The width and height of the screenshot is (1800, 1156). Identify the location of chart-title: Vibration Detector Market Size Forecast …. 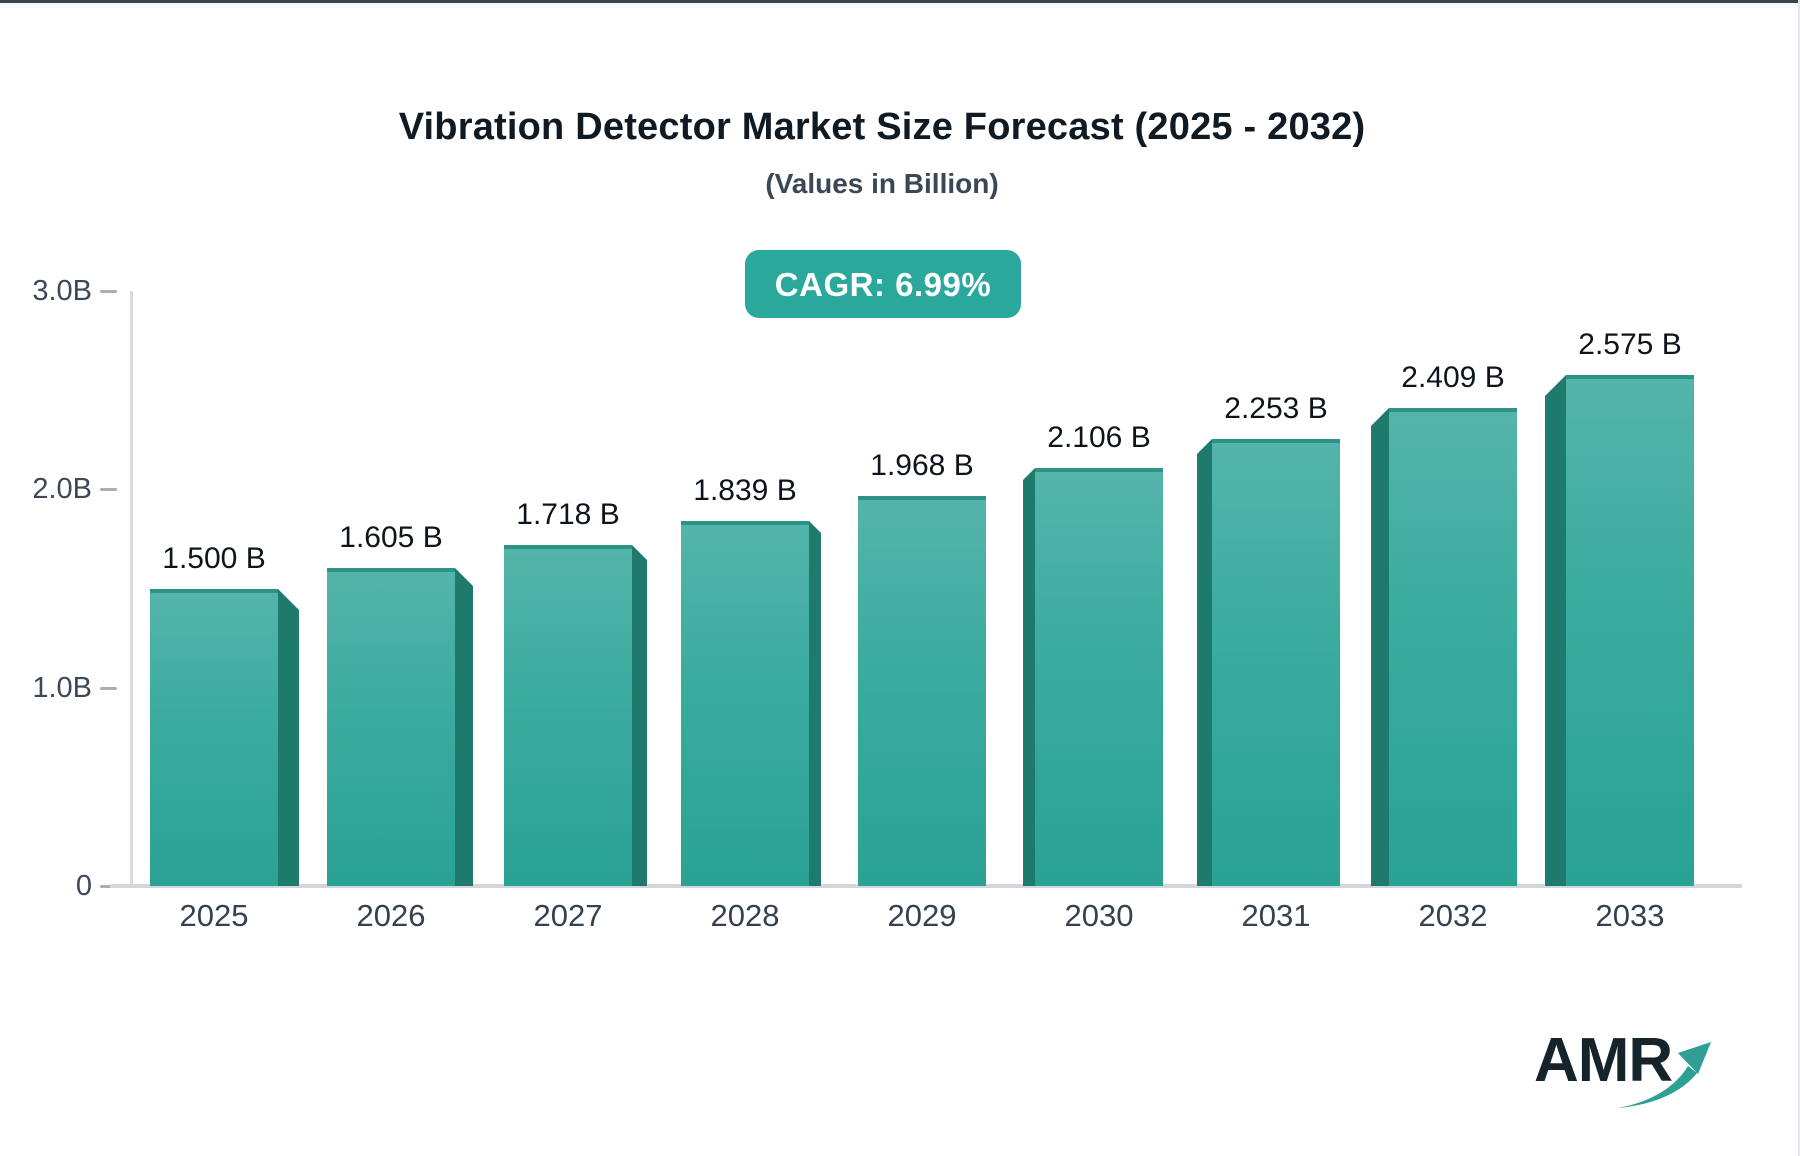
(882, 127).